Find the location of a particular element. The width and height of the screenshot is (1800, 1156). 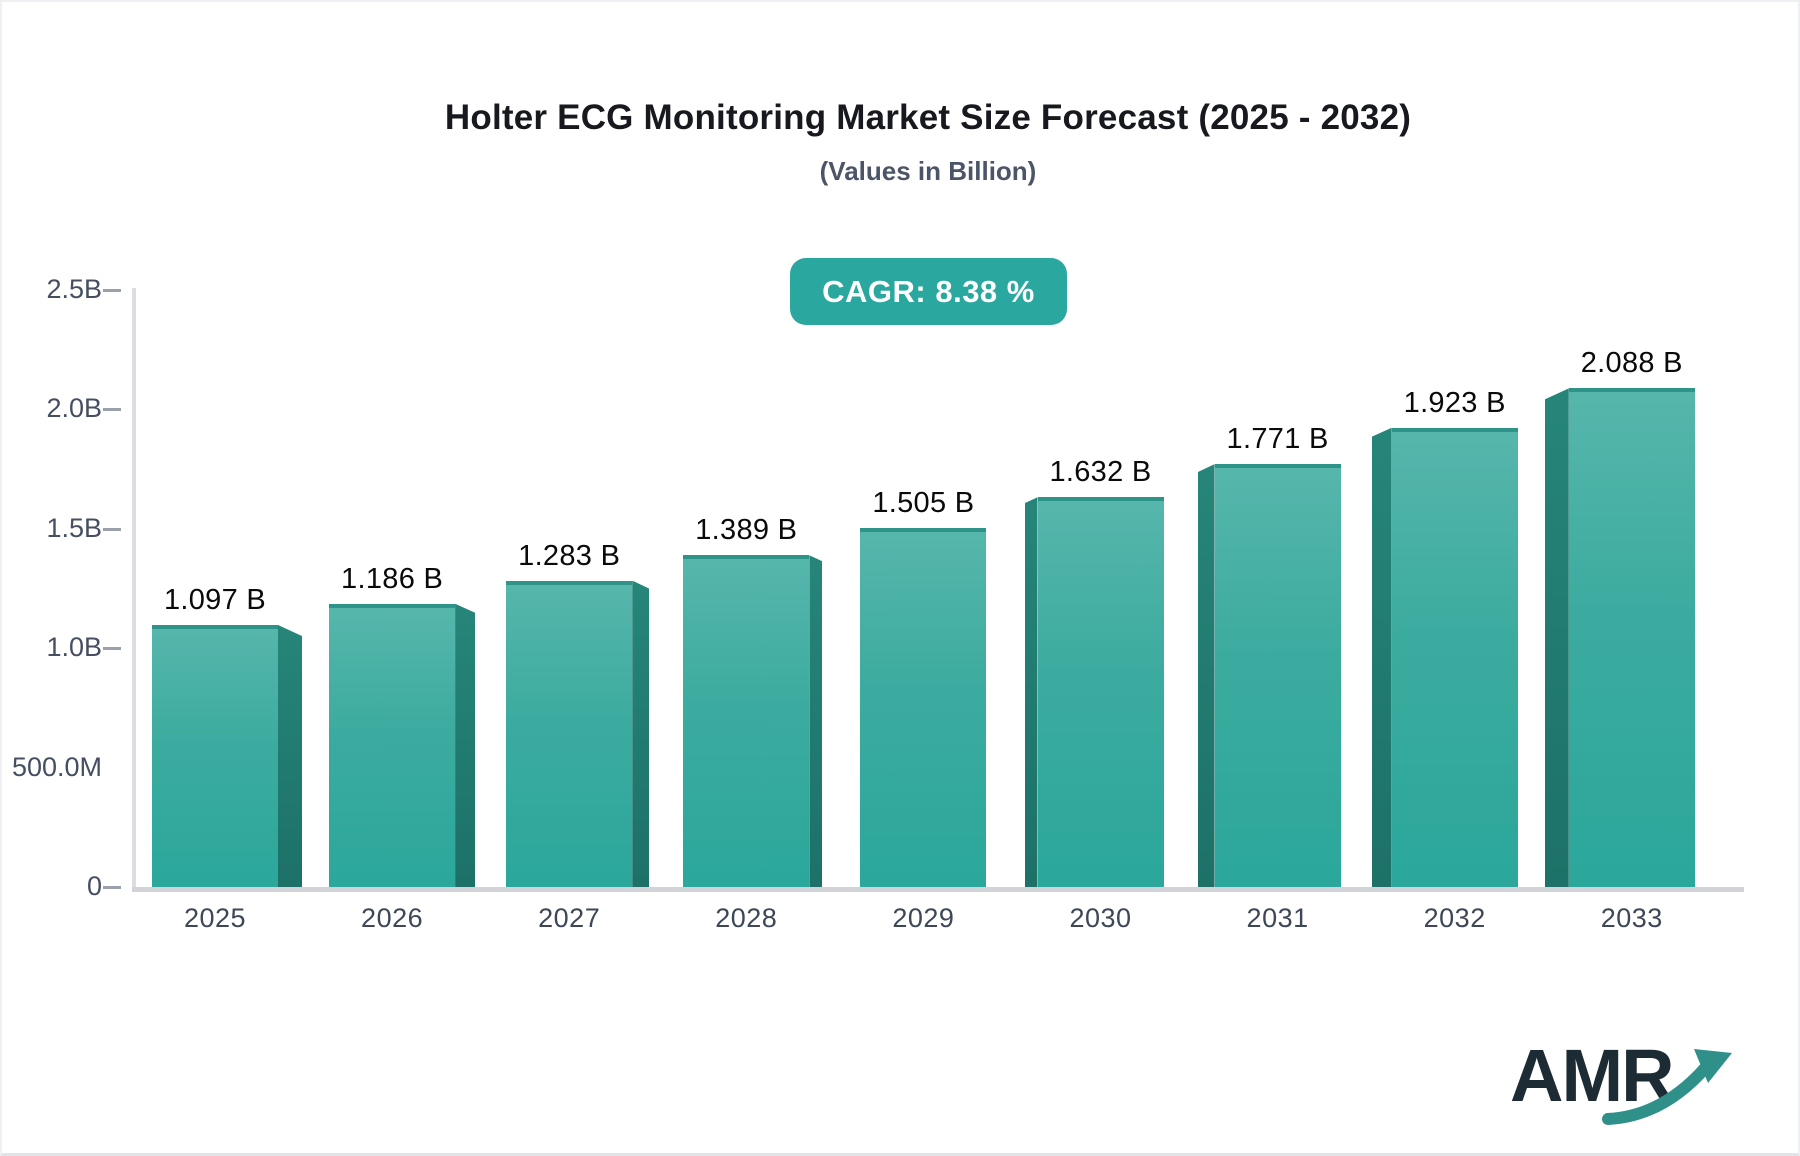

bar-2025 is located at coordinates (215, 756).